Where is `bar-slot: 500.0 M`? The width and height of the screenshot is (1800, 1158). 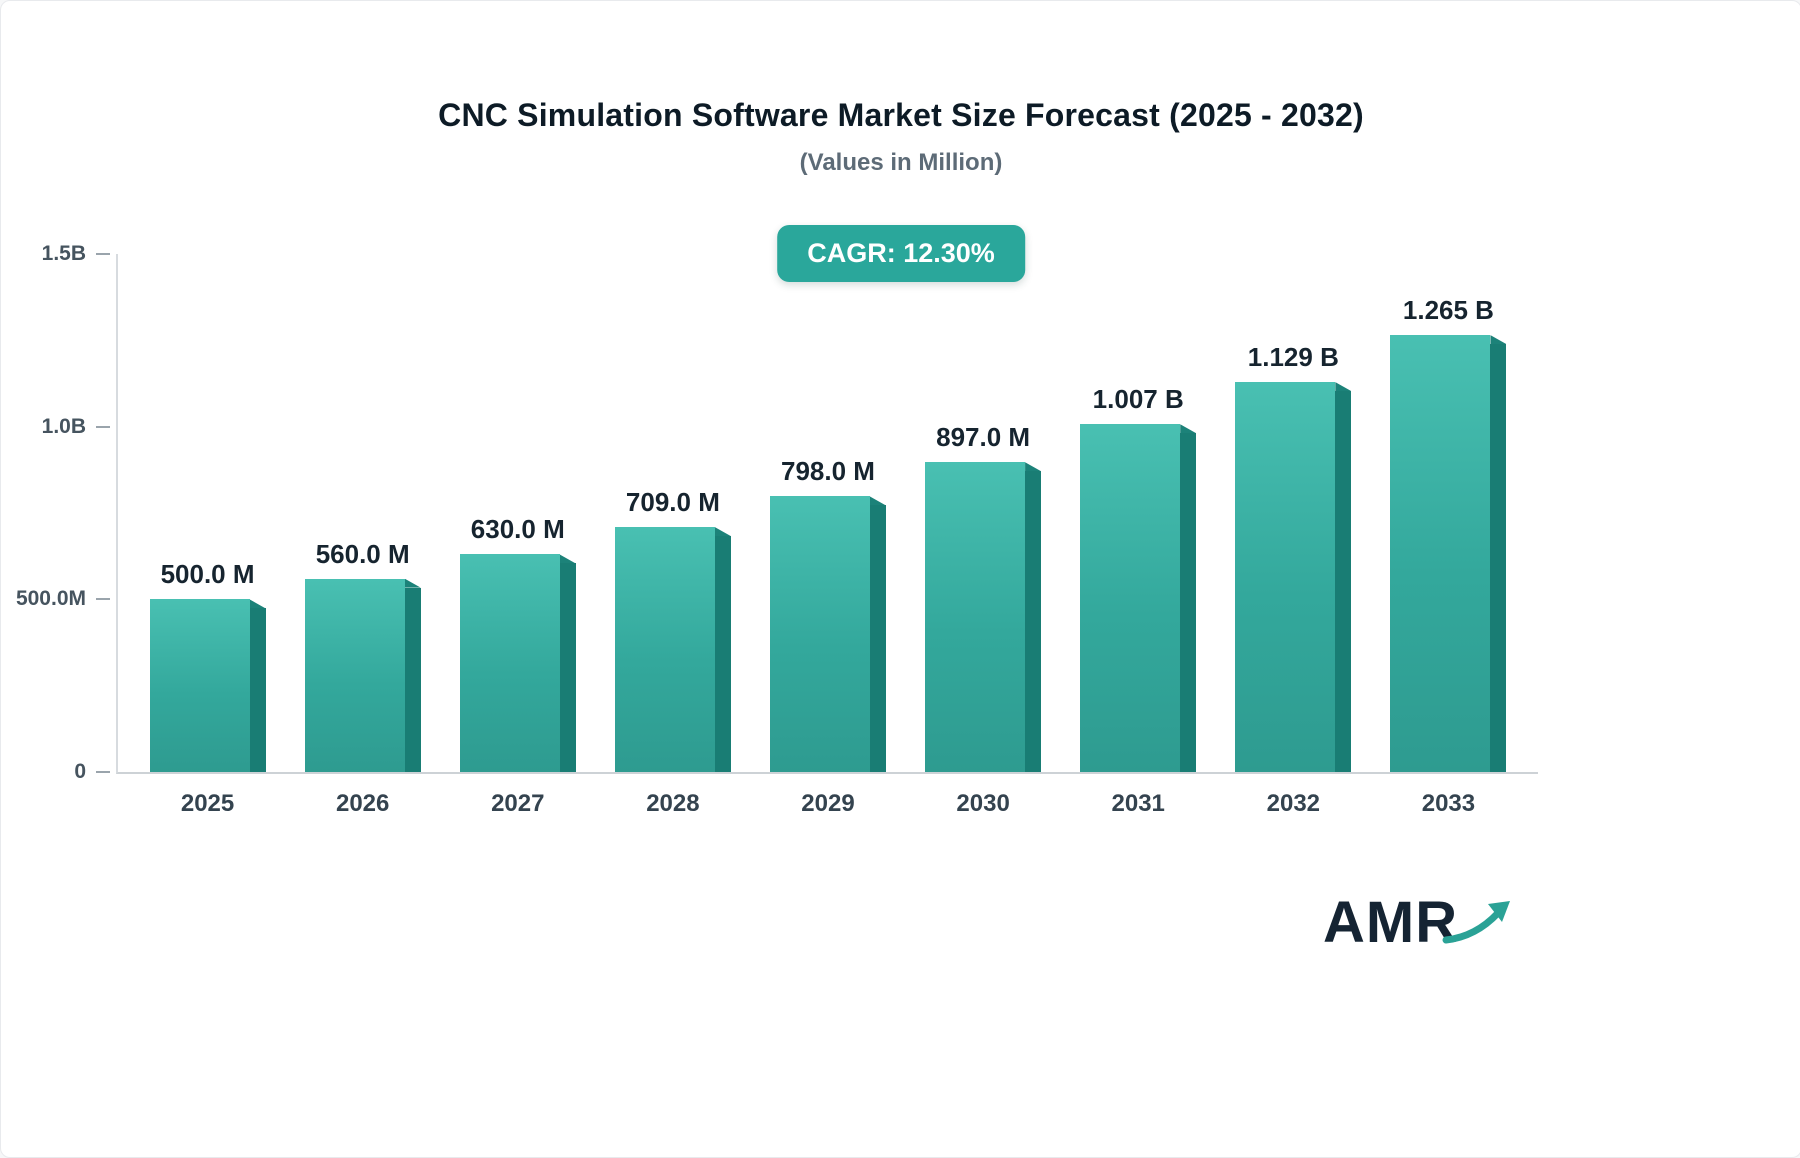
bar-slot: 500.0 M is located at coordinates (207, 513).